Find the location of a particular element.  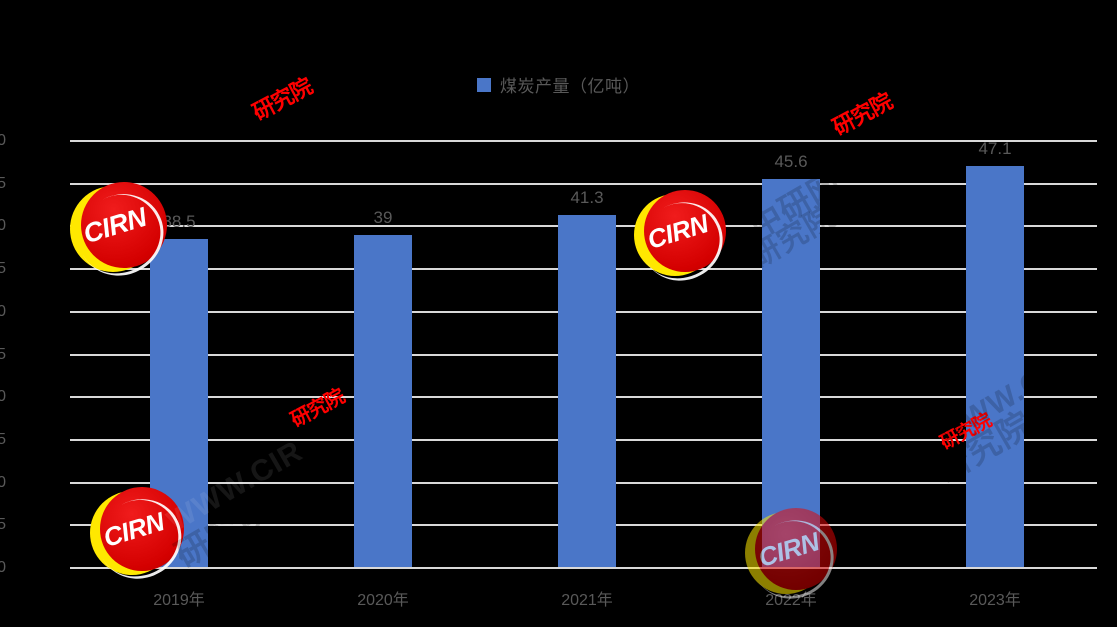

bar: 39 is located at coordinates (383, 388).